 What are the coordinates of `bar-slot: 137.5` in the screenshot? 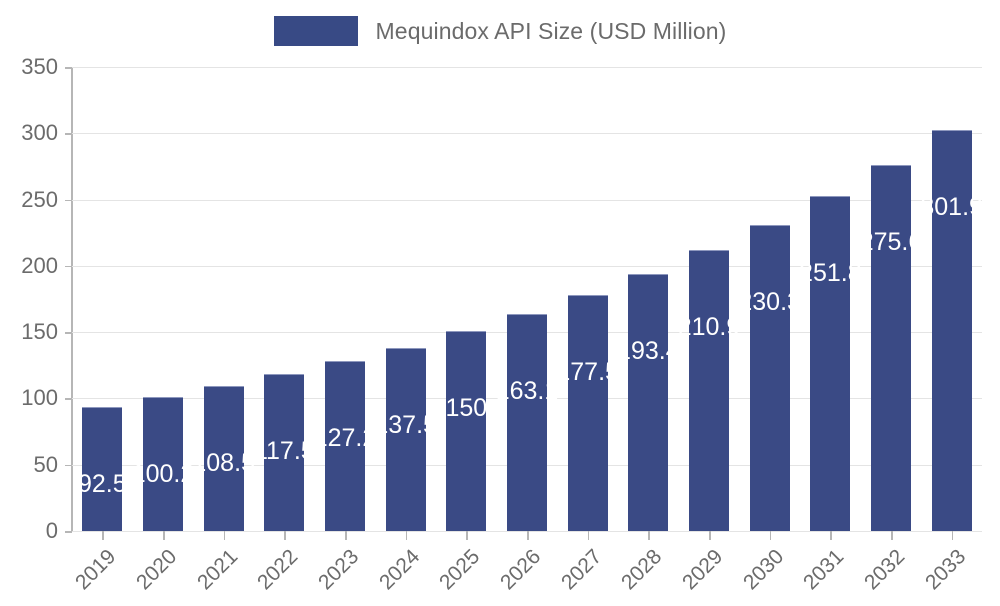 It's located at (405, 299).